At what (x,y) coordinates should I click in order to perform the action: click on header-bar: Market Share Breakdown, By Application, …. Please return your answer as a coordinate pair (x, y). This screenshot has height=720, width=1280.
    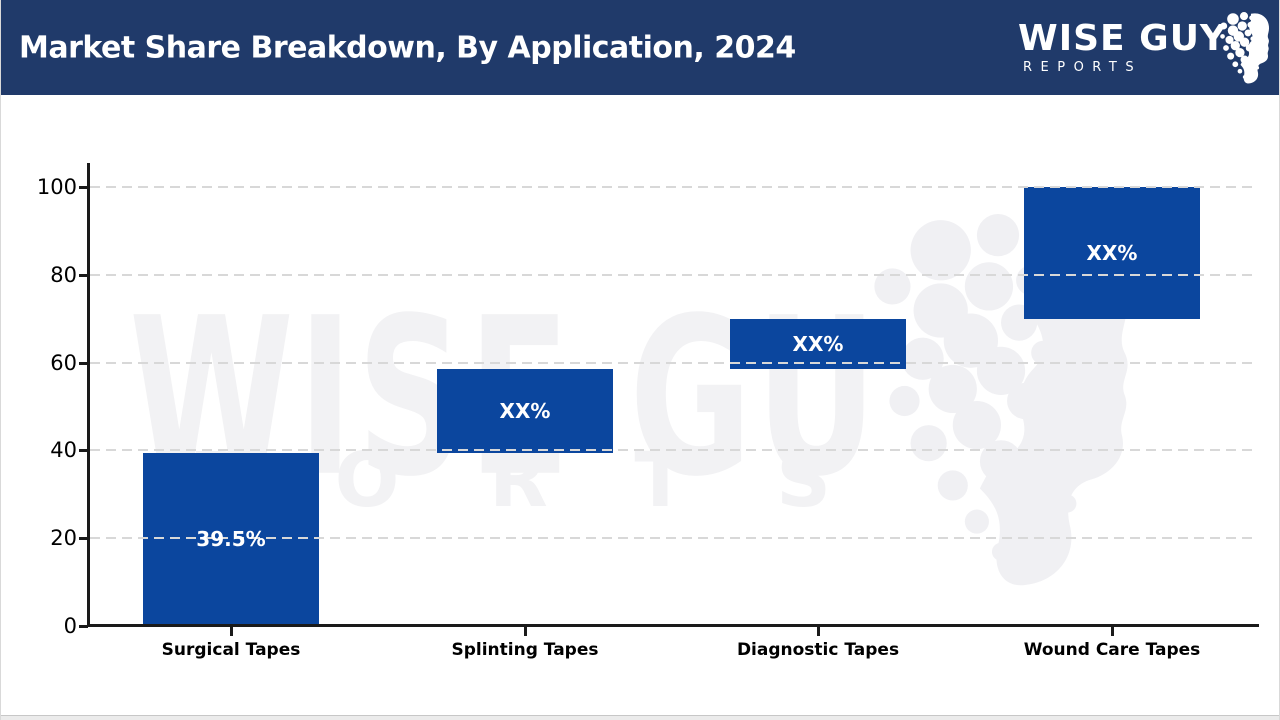
    Looking at the image, I should click on (640, 47).